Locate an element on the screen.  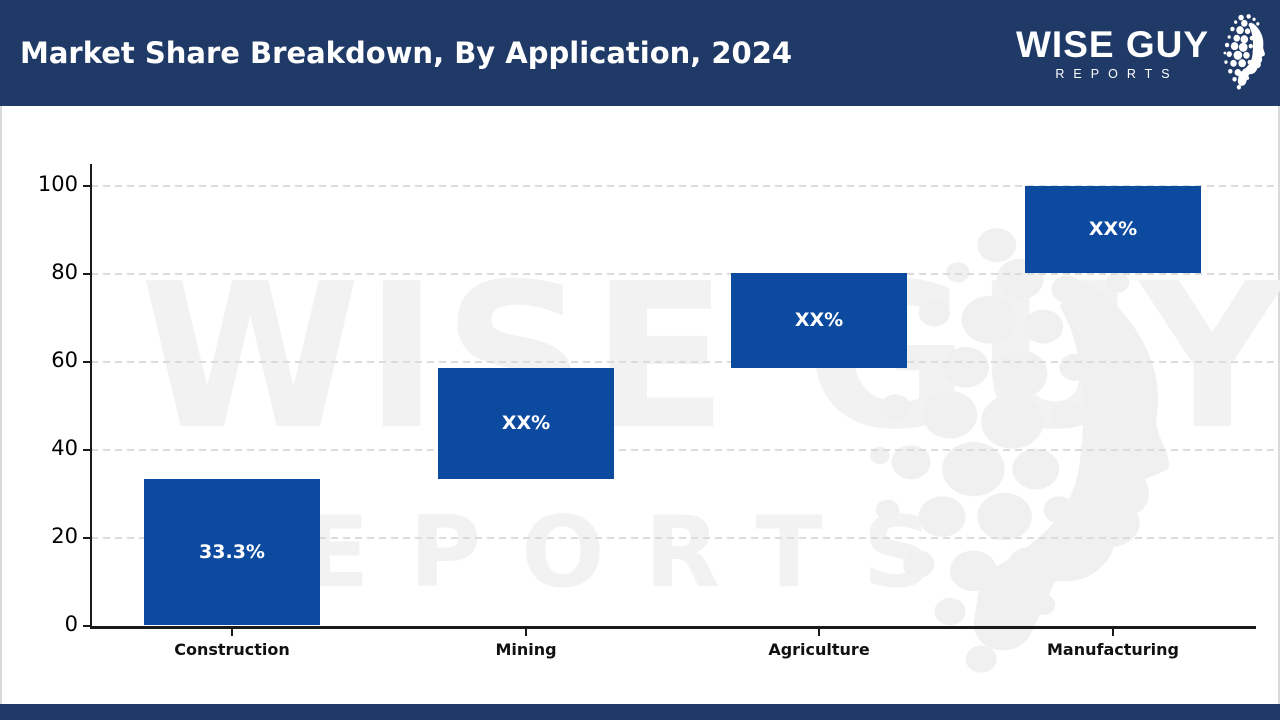
brand-logo: WISE GUY REPORTS is located at coordinates (1141, 53).